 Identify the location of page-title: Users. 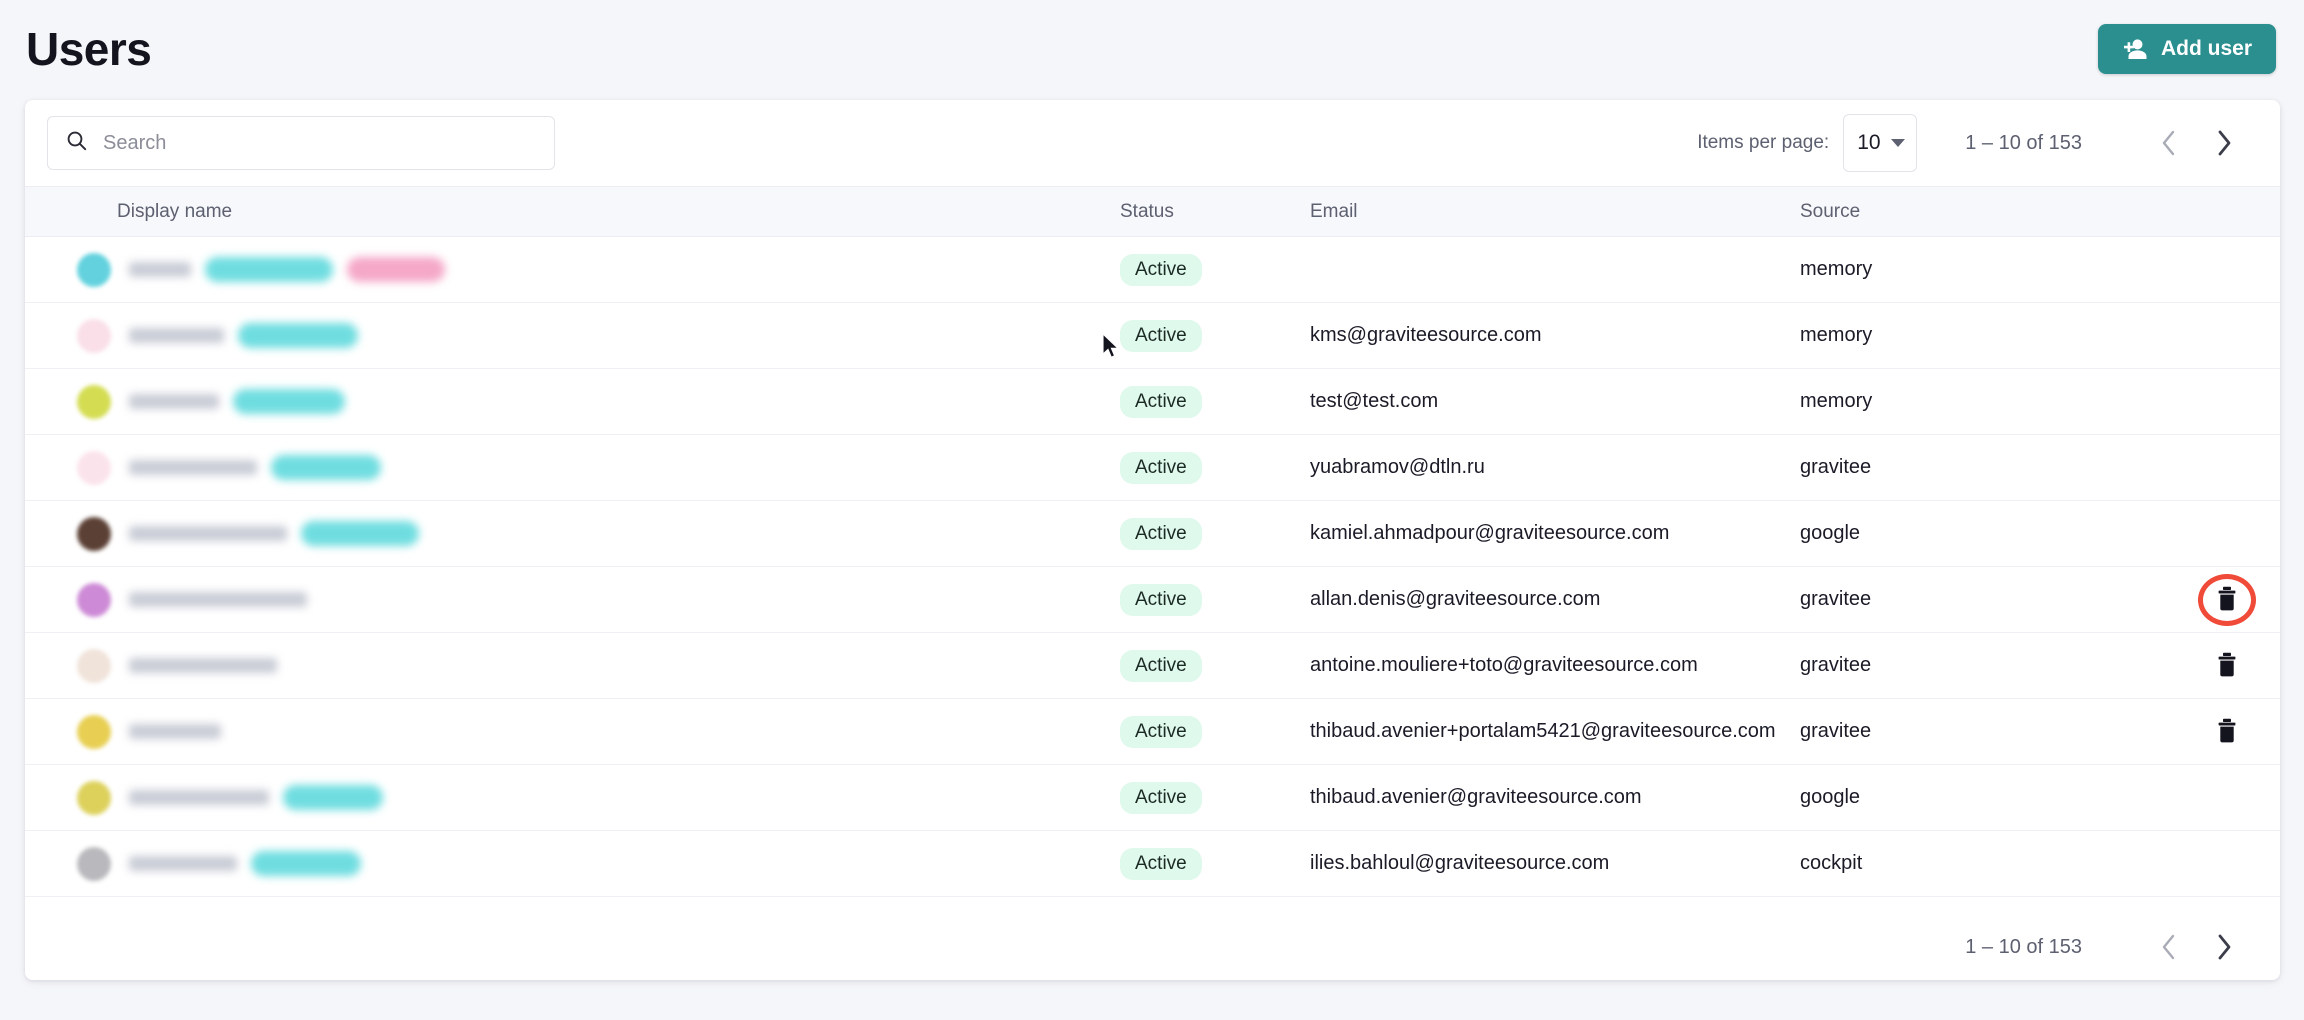
(89, 49).